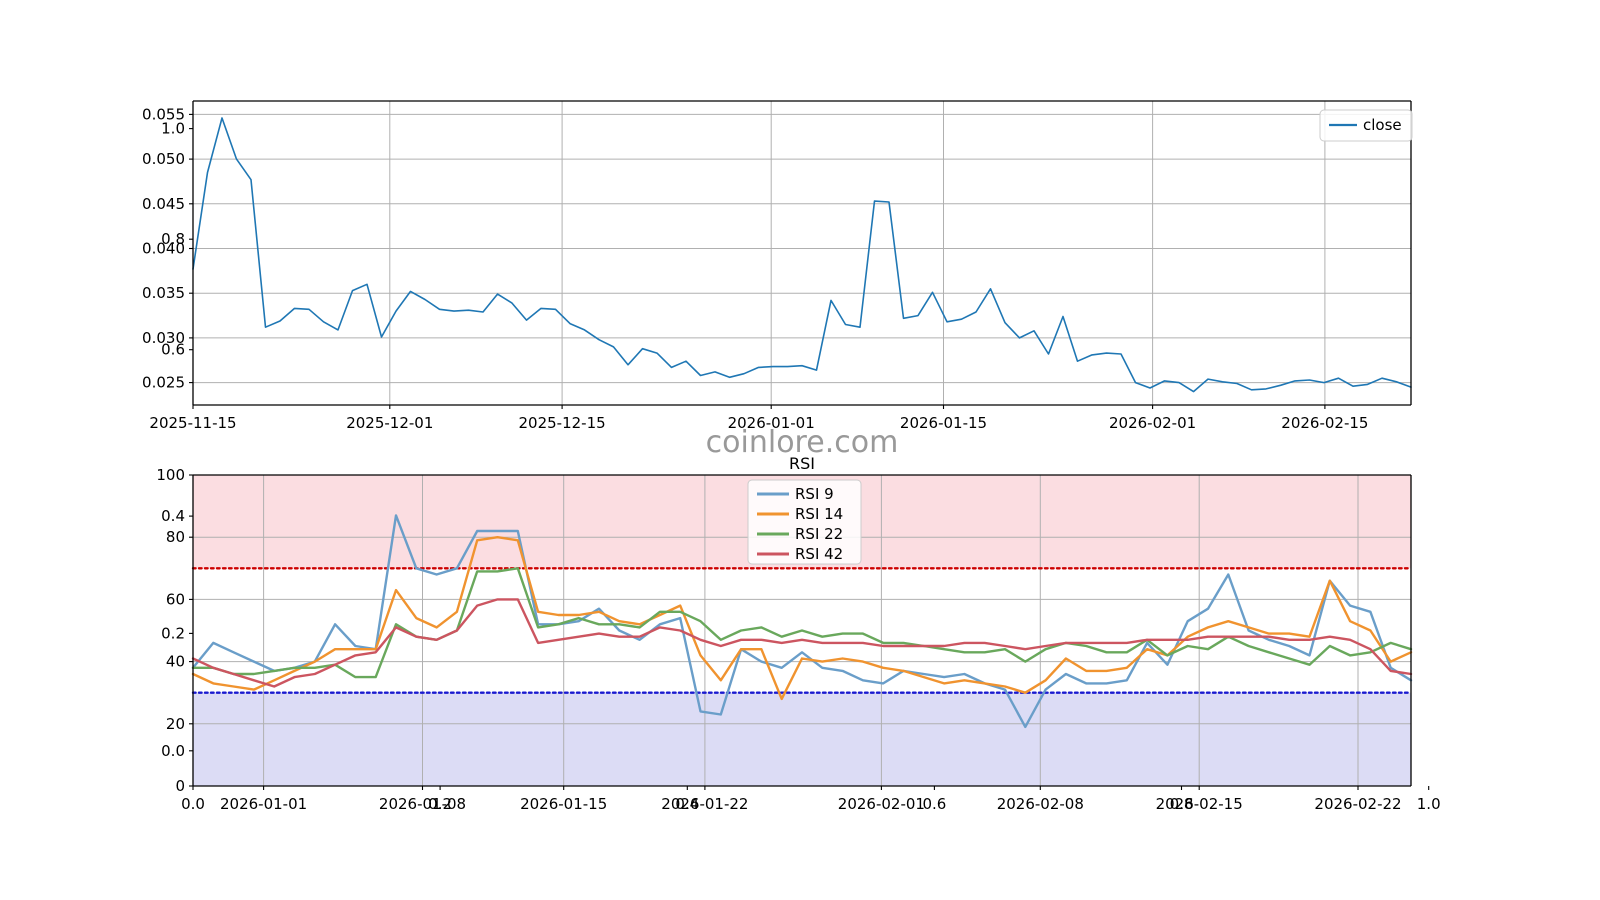 This screenshot has width=1600, height=900. I want to click on rsi-legend: RSI 9 RSI 14 RSI 22 RSI 42, so click(804, 522).